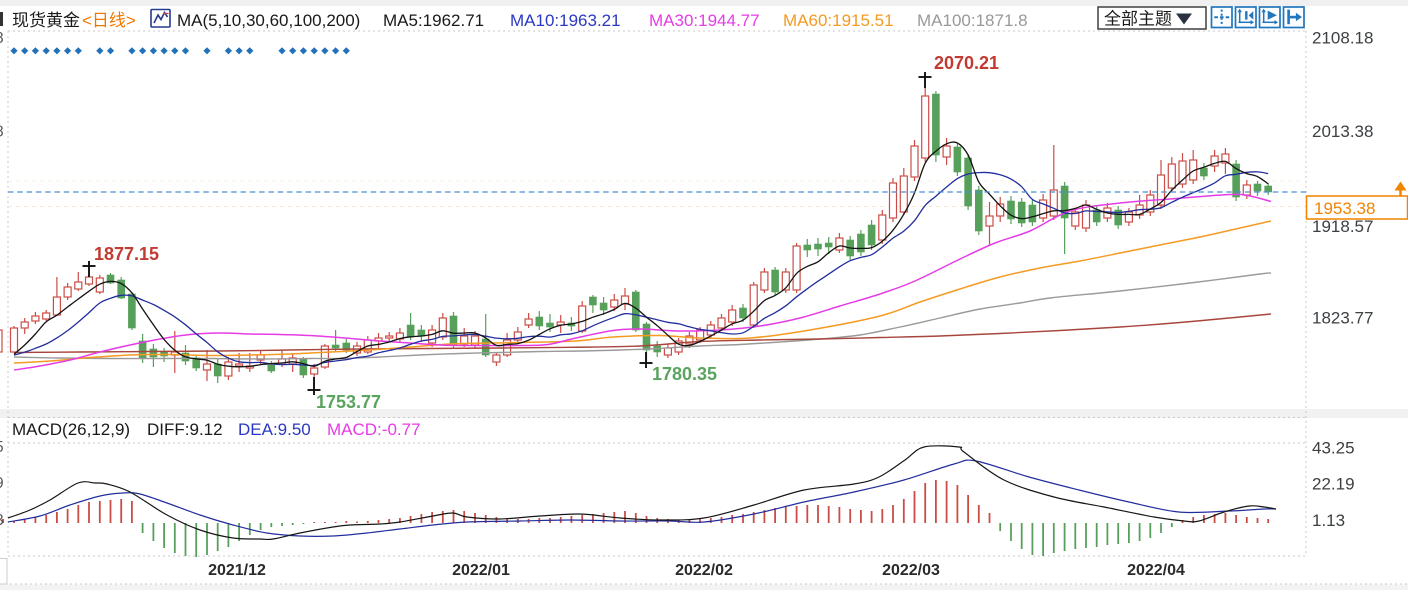  Describe the element at coordinates (1333, 448) in the screenshot. I see `svg-text: 43.25` at that location.